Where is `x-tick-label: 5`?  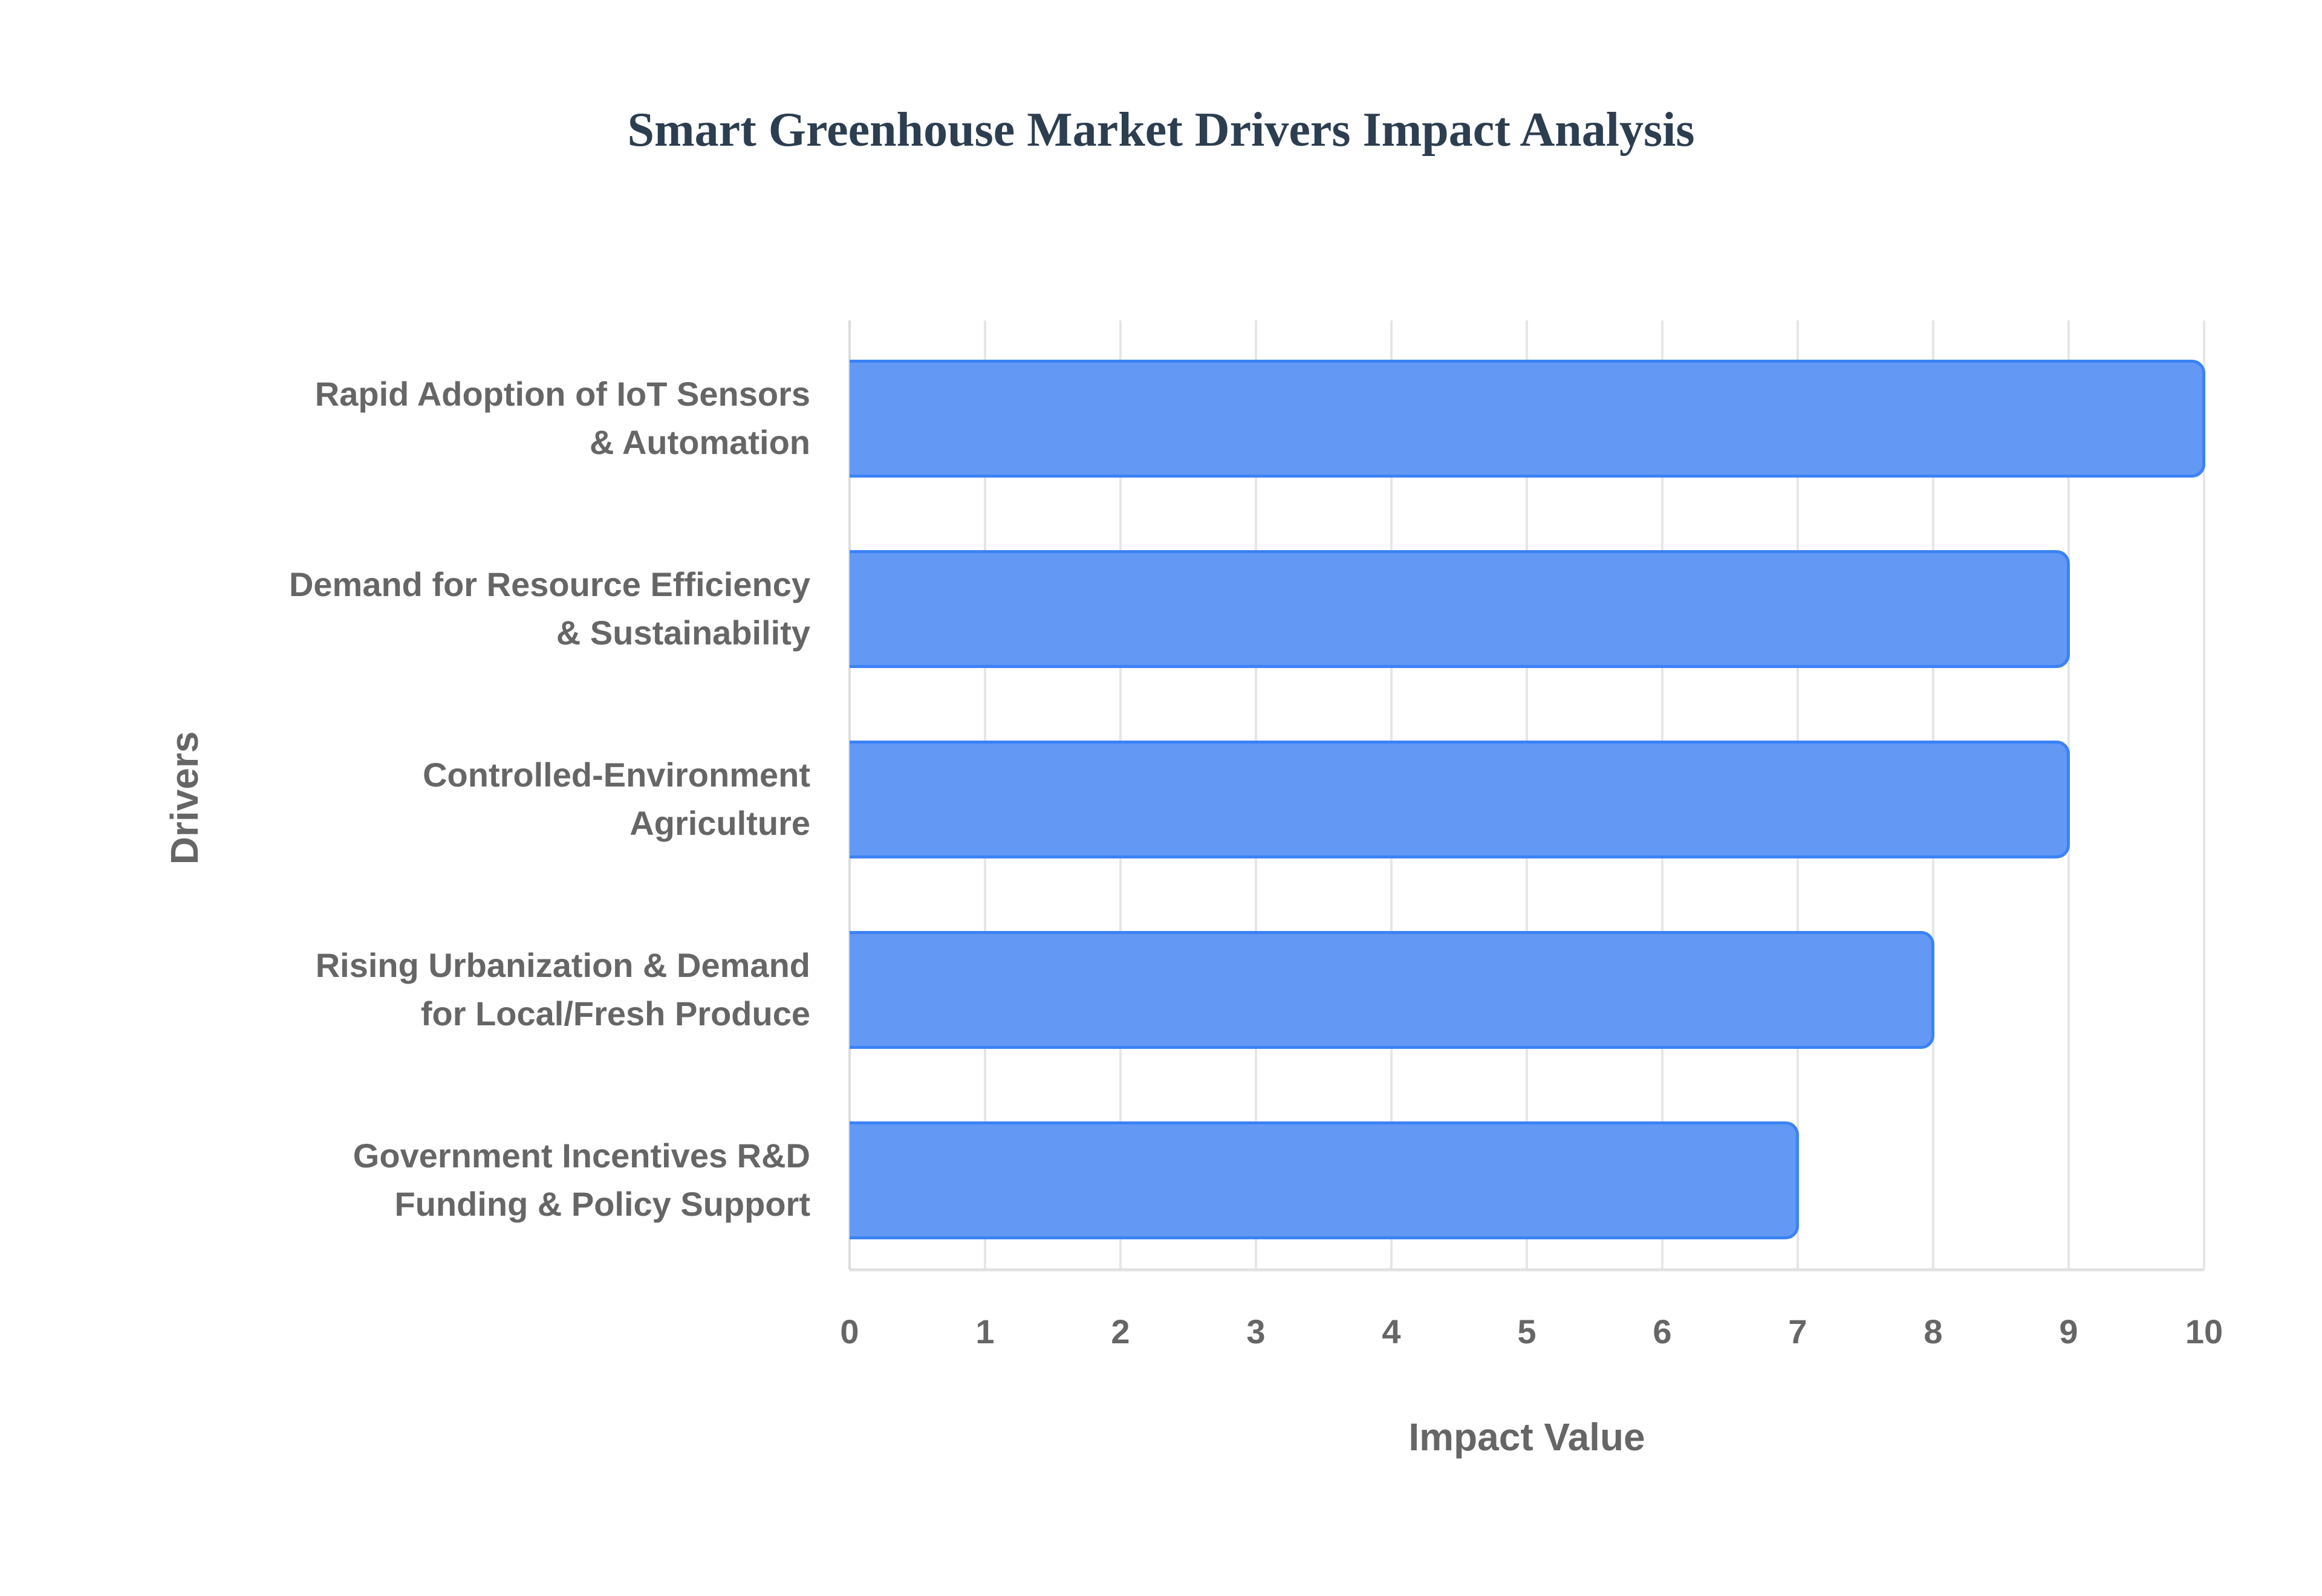
x-tick-label: 5 is located at coordinates (1527, 1331).